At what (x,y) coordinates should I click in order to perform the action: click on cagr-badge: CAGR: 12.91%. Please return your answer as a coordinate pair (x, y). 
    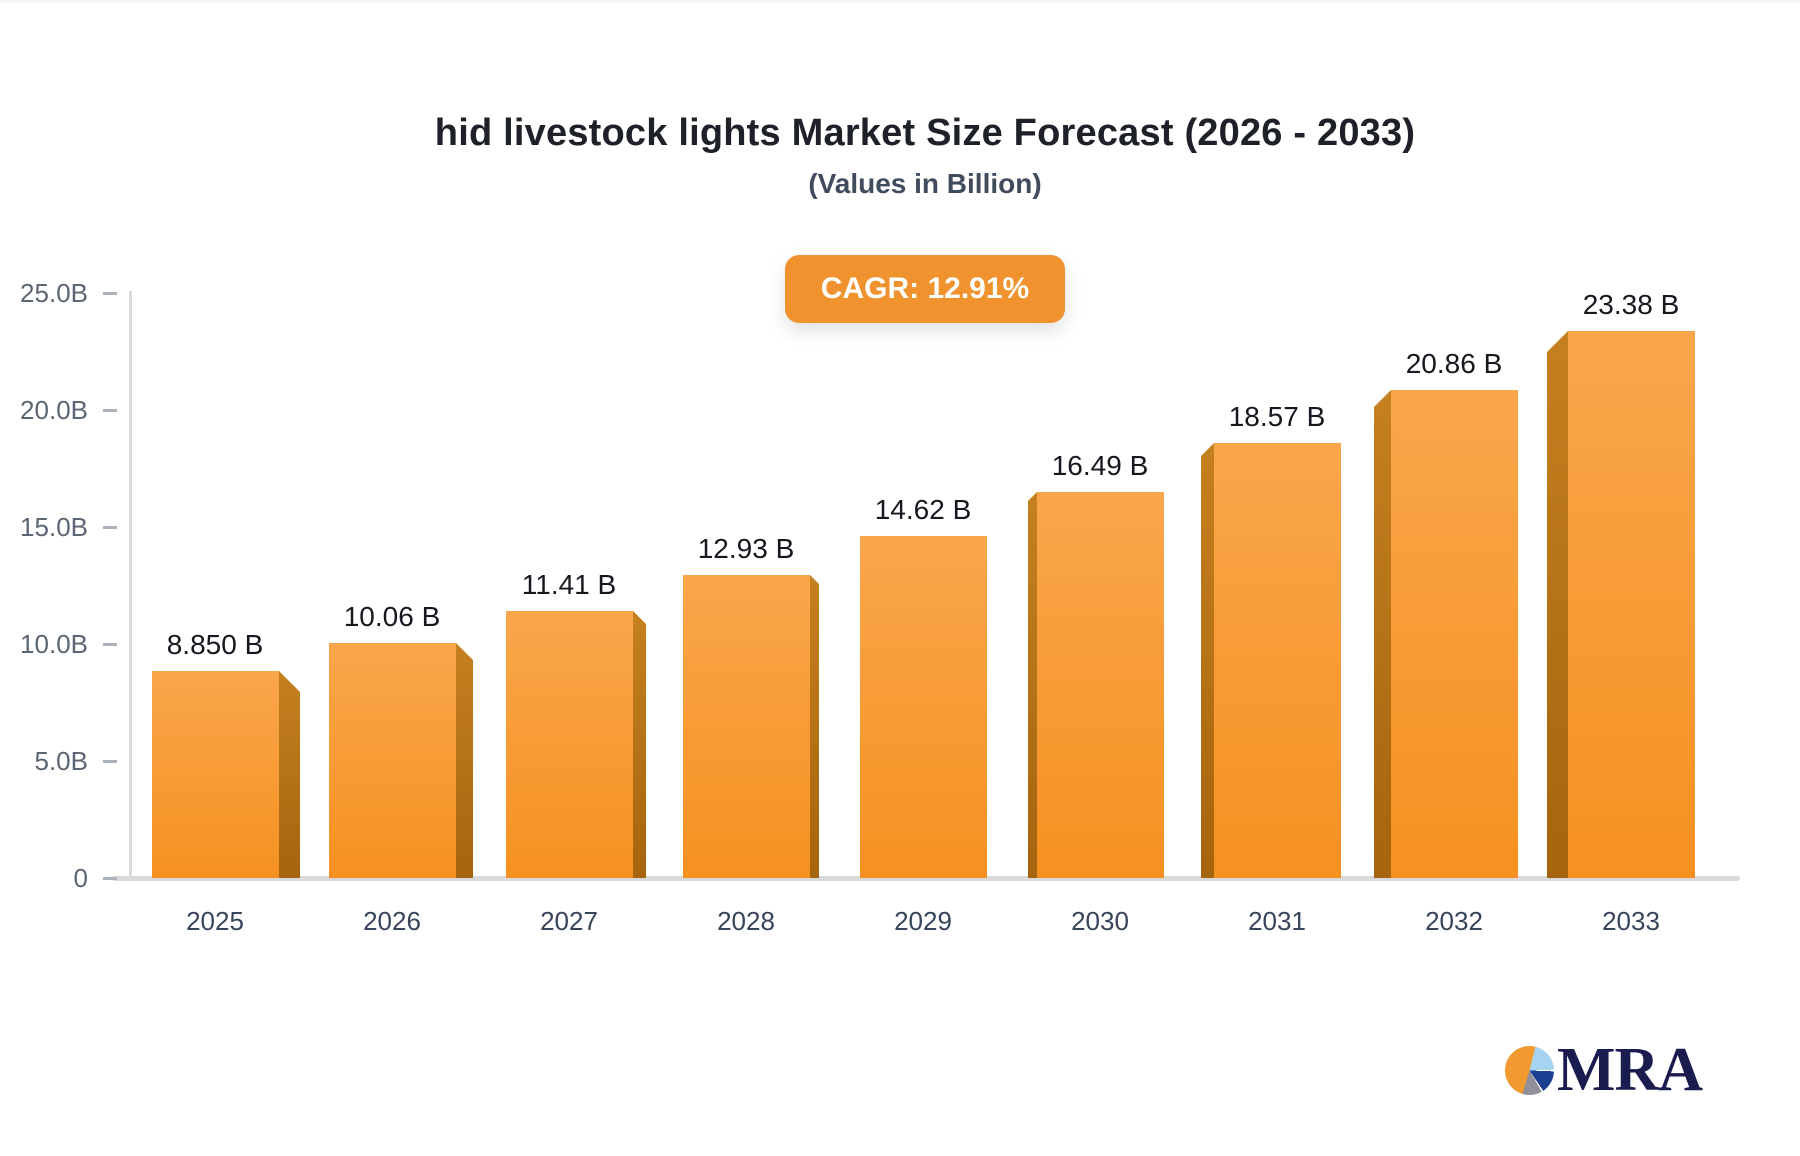
    Looking at the image, I should click on (925, 289).